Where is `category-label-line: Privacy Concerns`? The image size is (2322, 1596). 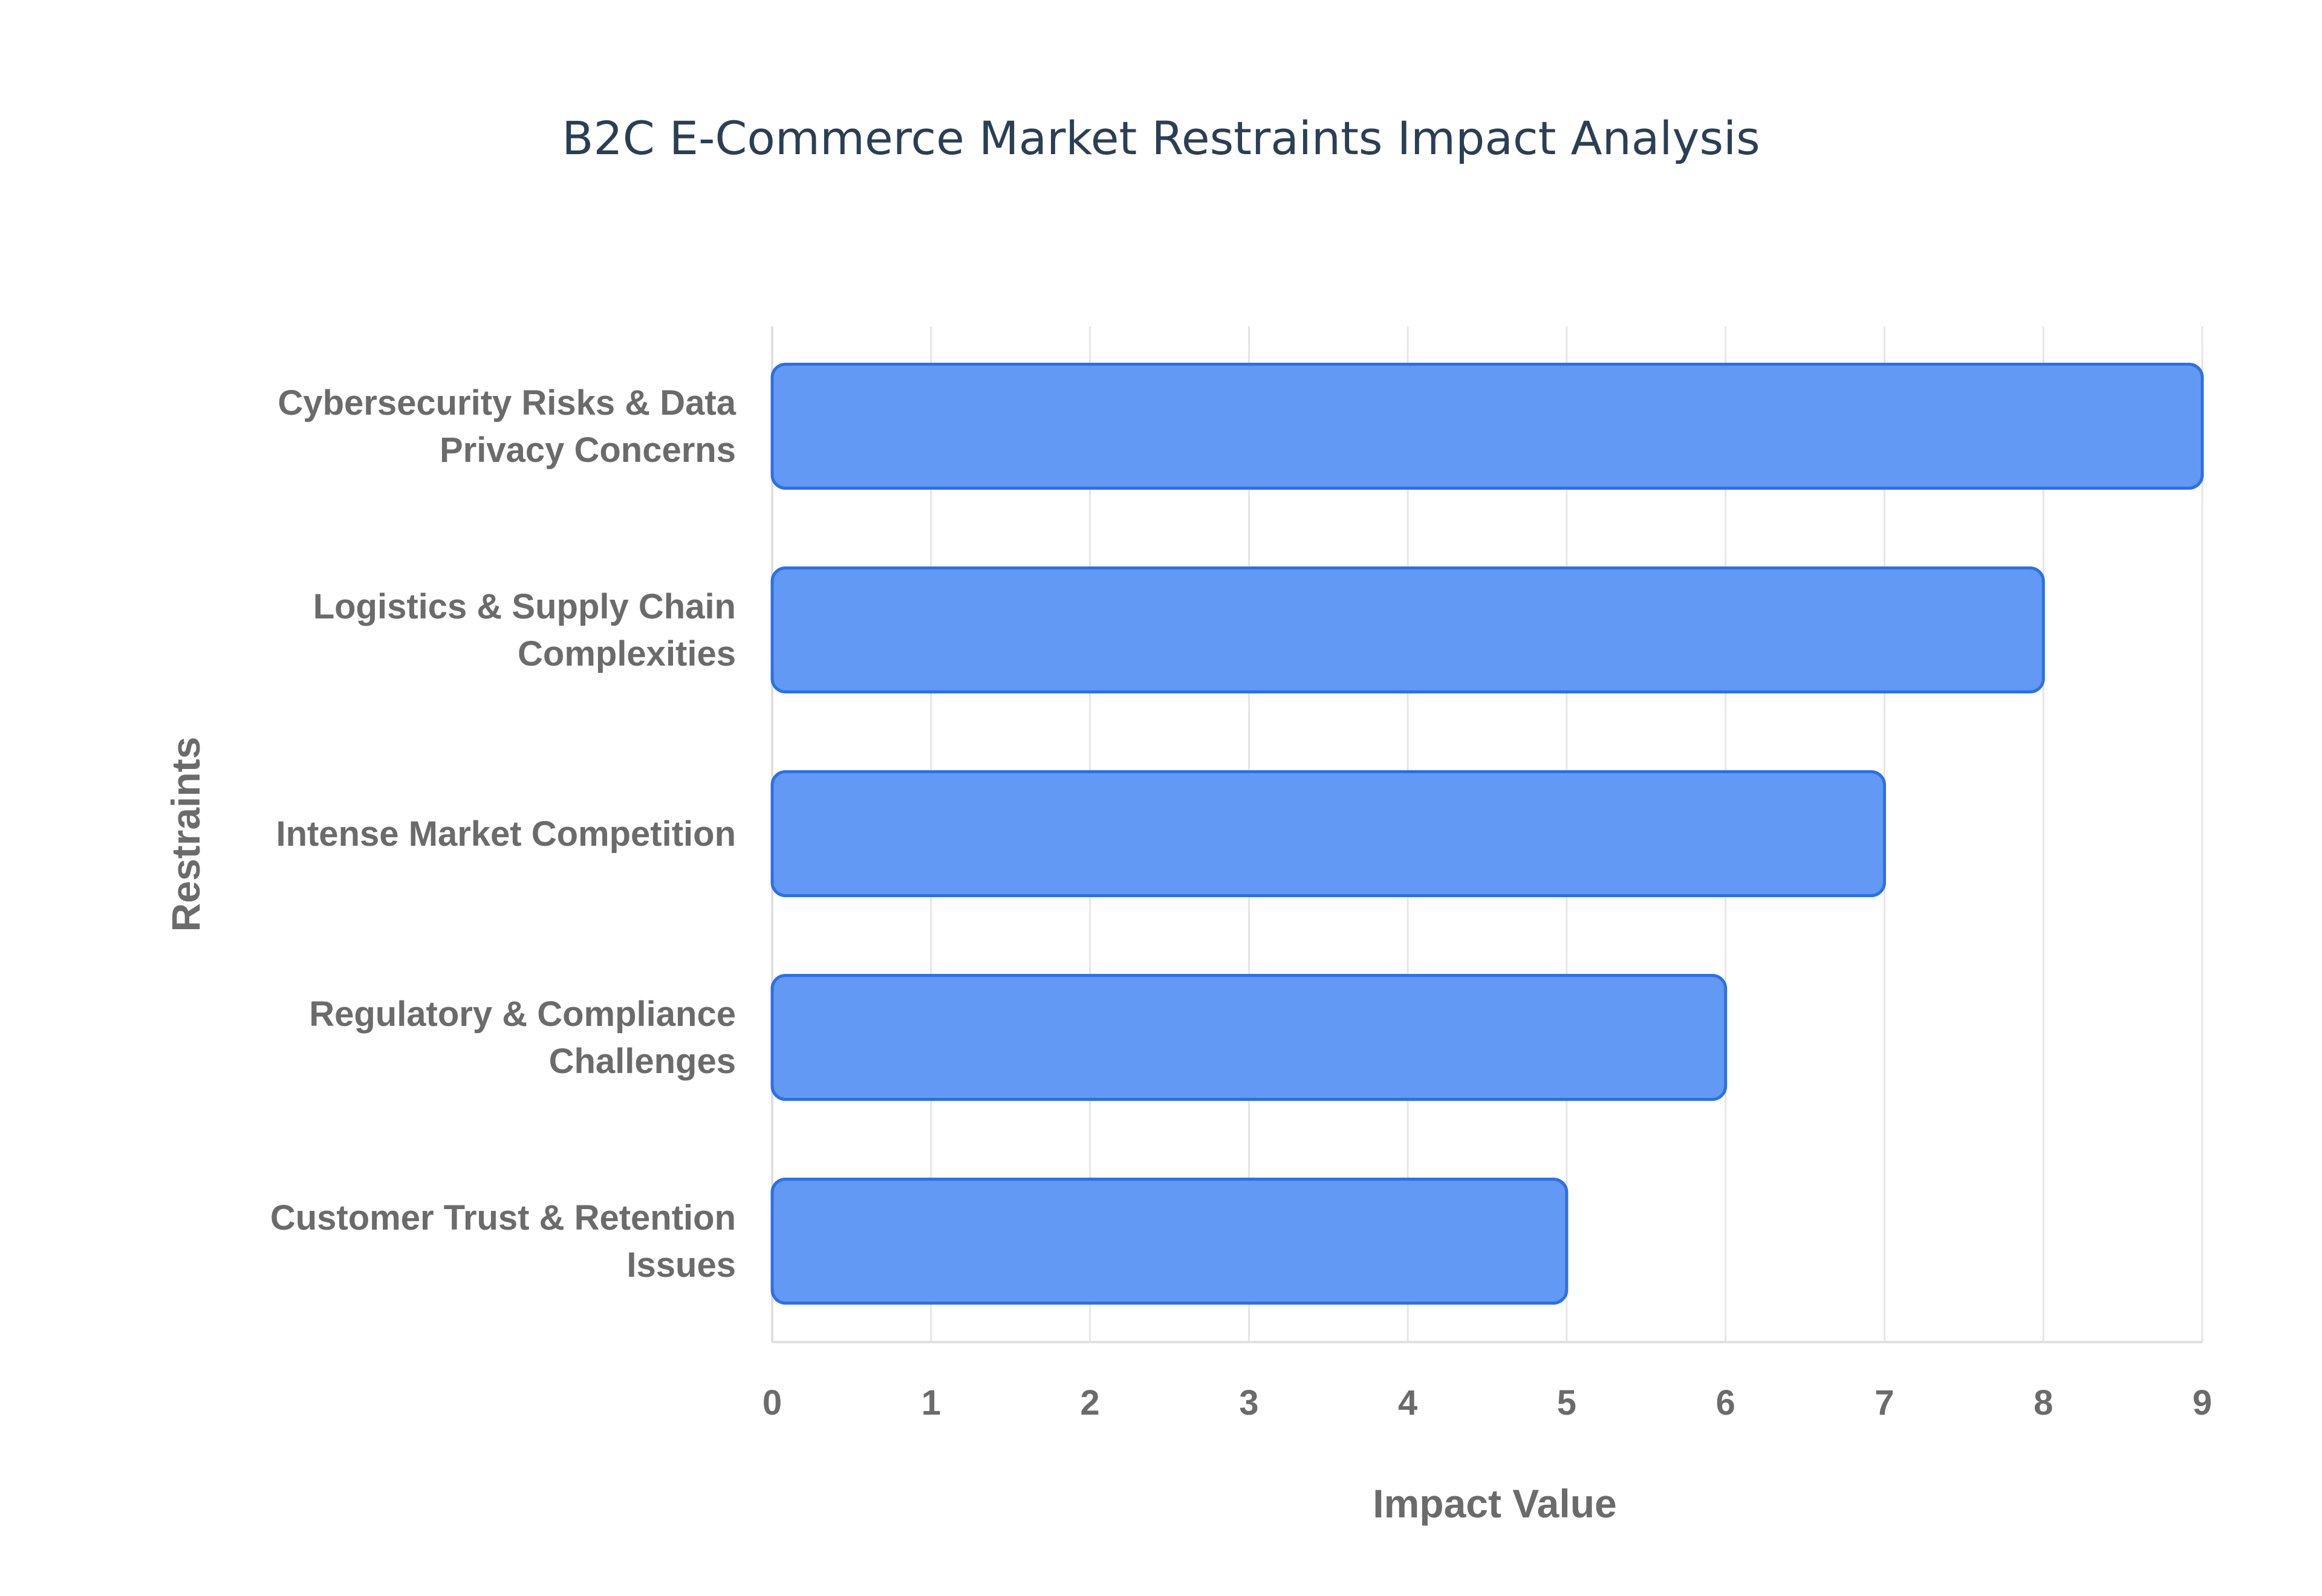
category-label-line: Privacy Concerns is located at coordinates (588, 450).